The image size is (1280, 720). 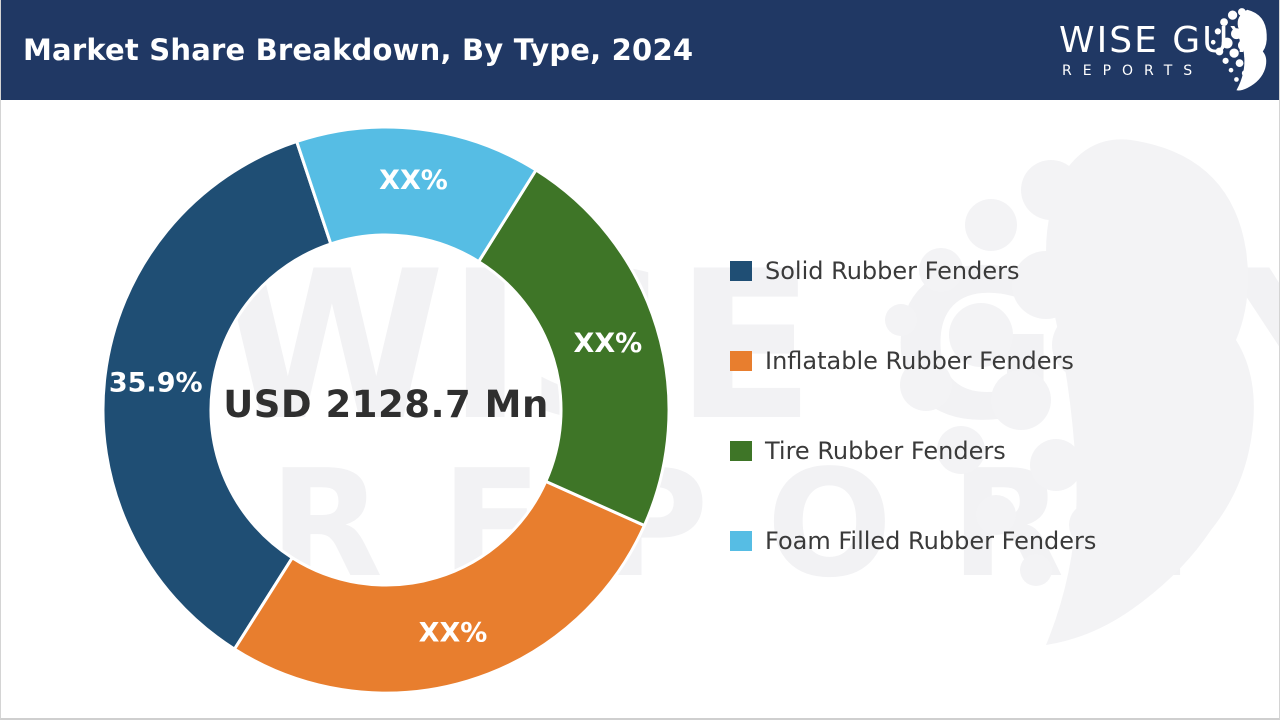 What do you see at coordinates (1133, 71) in the screenshot?
I see `logo-subtitle: REPORTS` at bounding box center [1133, 71].